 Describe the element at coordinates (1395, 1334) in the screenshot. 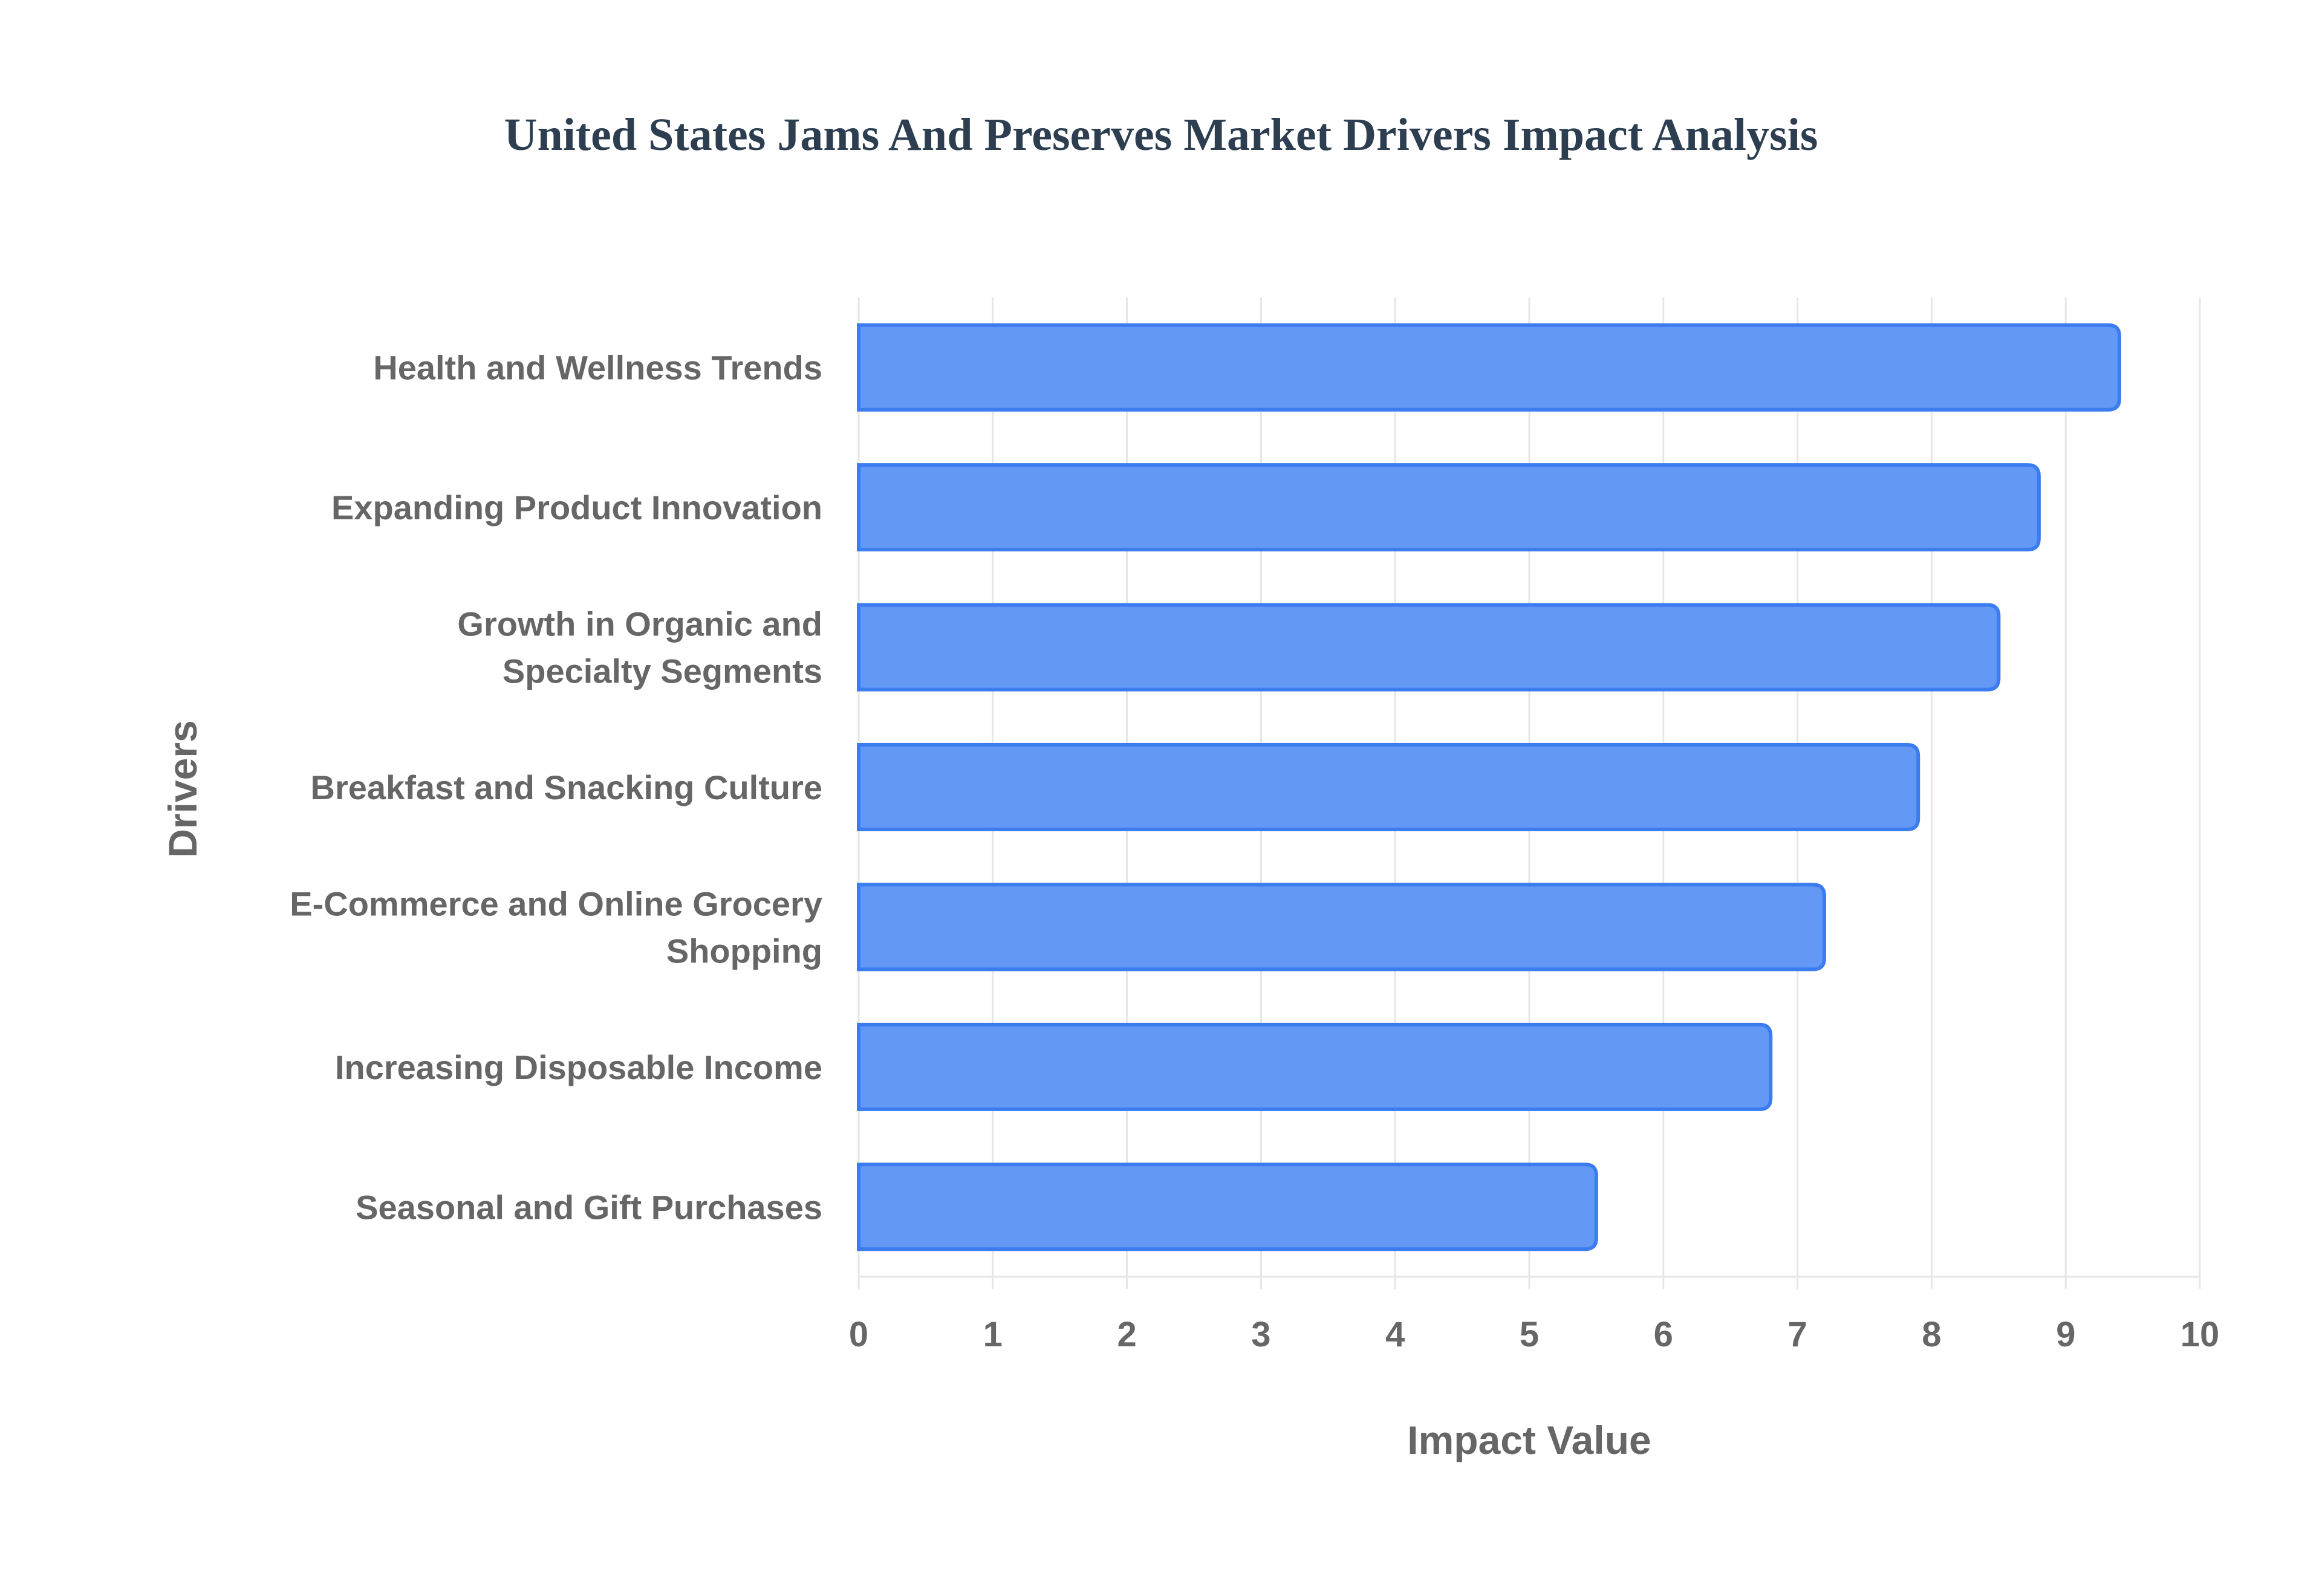

I see `x-tick-label: 4` at that location.